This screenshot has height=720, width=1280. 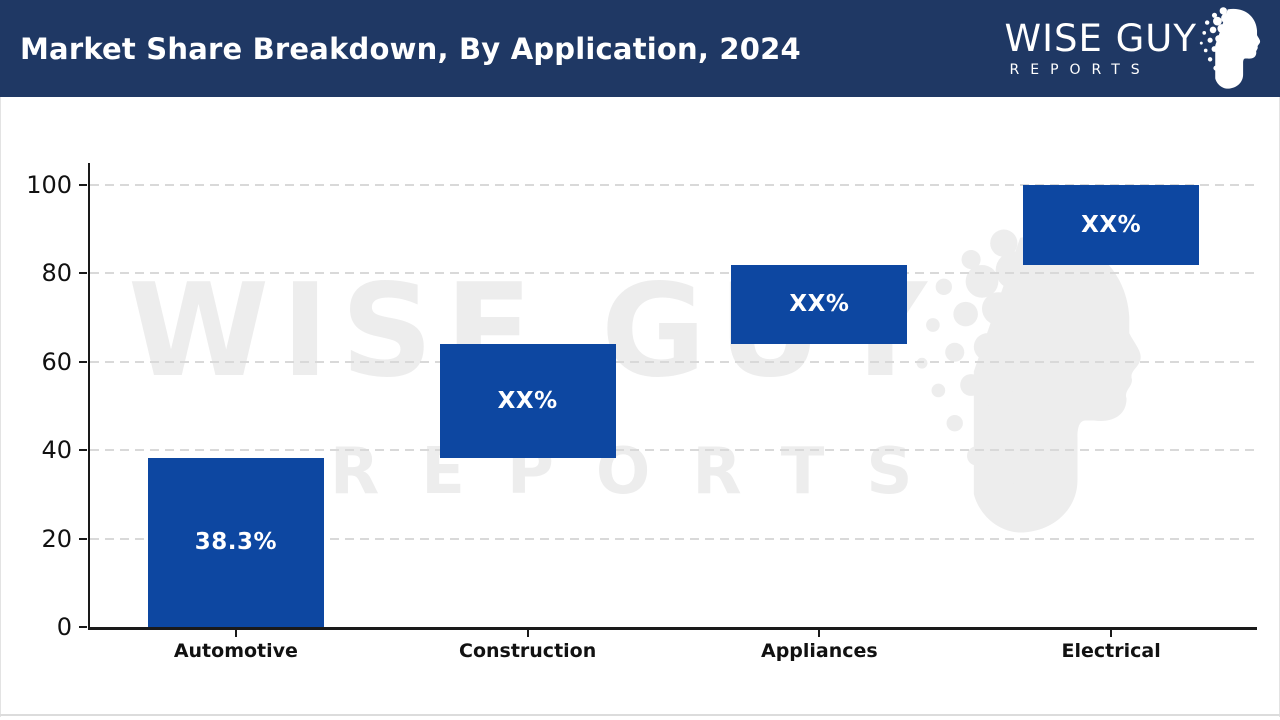 I want to click on logo-text: WISE GUY REPORTS, so click(x=1100, y=48).